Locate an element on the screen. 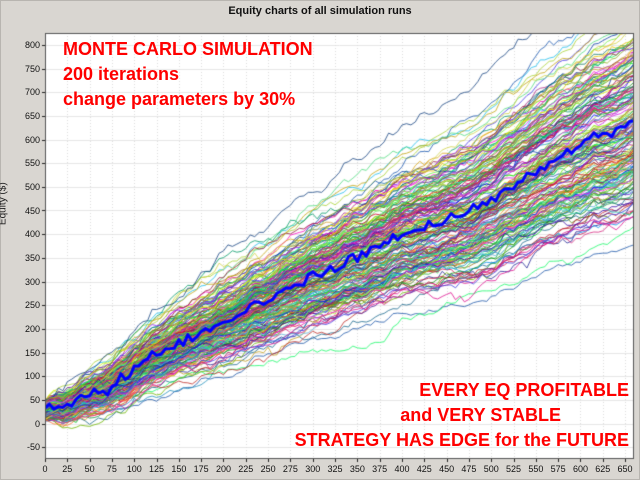  x-tick-label: 200 is located at coordinates (223, 469).